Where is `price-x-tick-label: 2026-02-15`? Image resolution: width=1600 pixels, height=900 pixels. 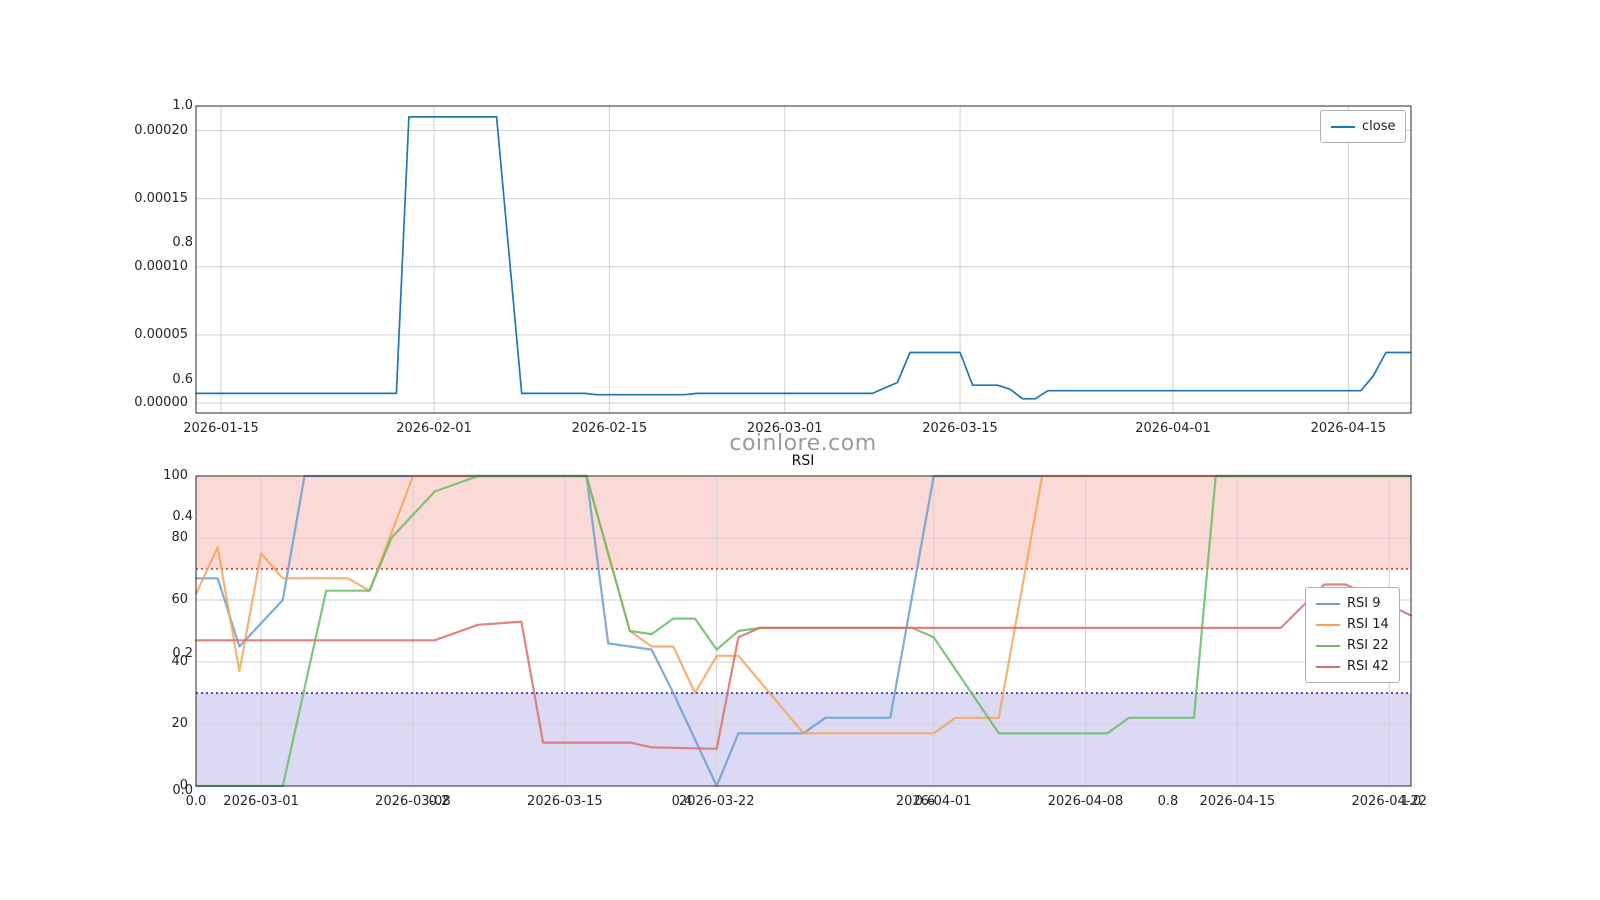
price-x-tick-label: 2026-02-15 is located at coordinates (609, 428).